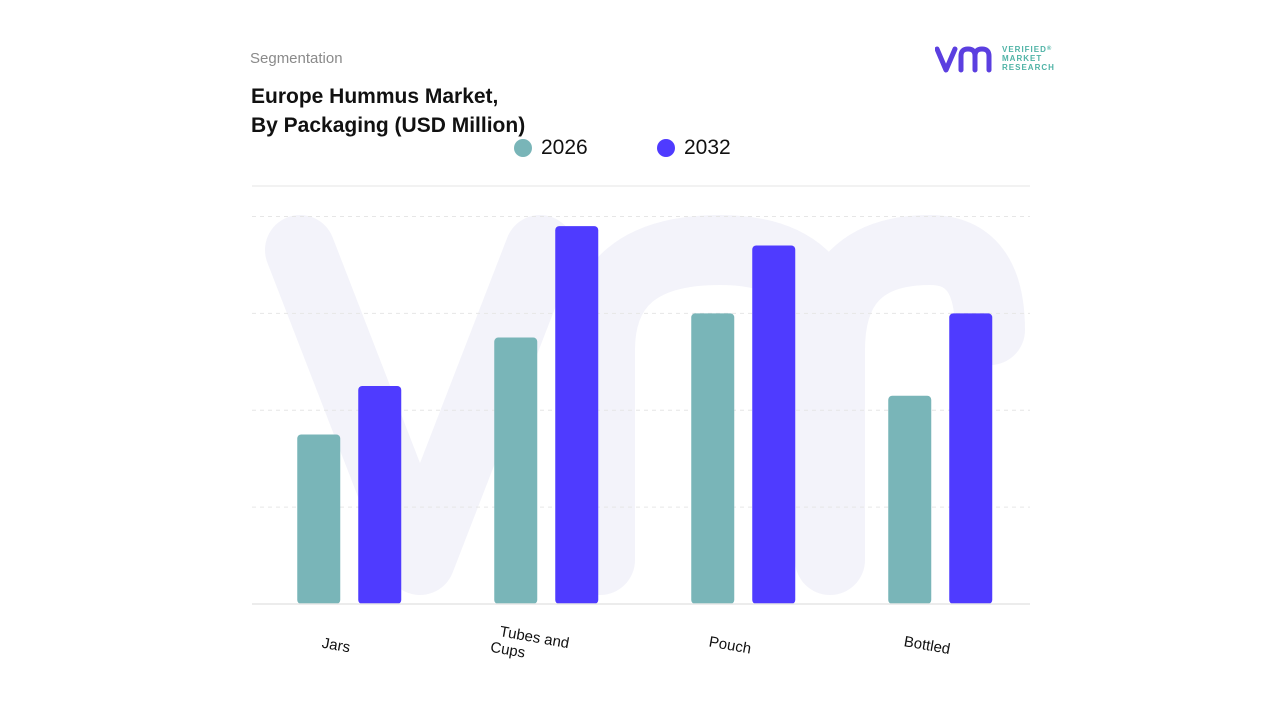  What do you see at coordinates (516, 470) in the screenshot?
I see `bar-2026-tubes-and-cups` at bounding box center [516, 470].